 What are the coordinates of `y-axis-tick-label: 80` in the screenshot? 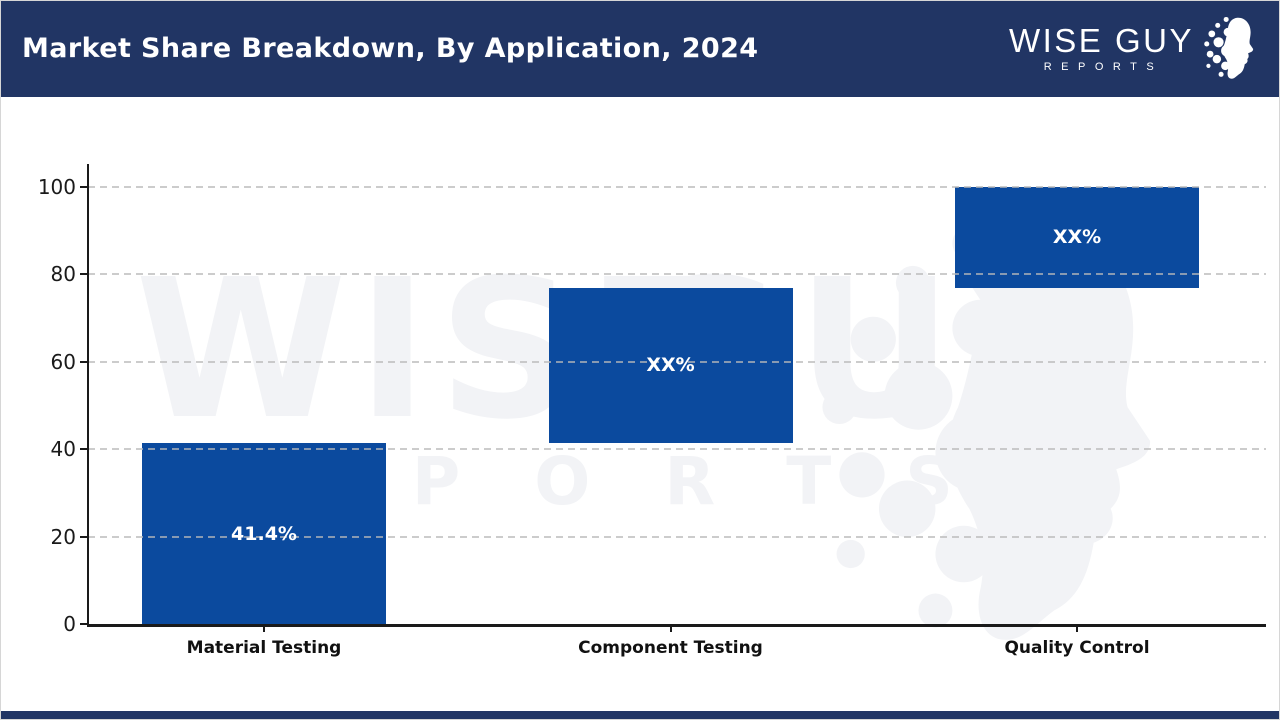 It's located at (63, 274).